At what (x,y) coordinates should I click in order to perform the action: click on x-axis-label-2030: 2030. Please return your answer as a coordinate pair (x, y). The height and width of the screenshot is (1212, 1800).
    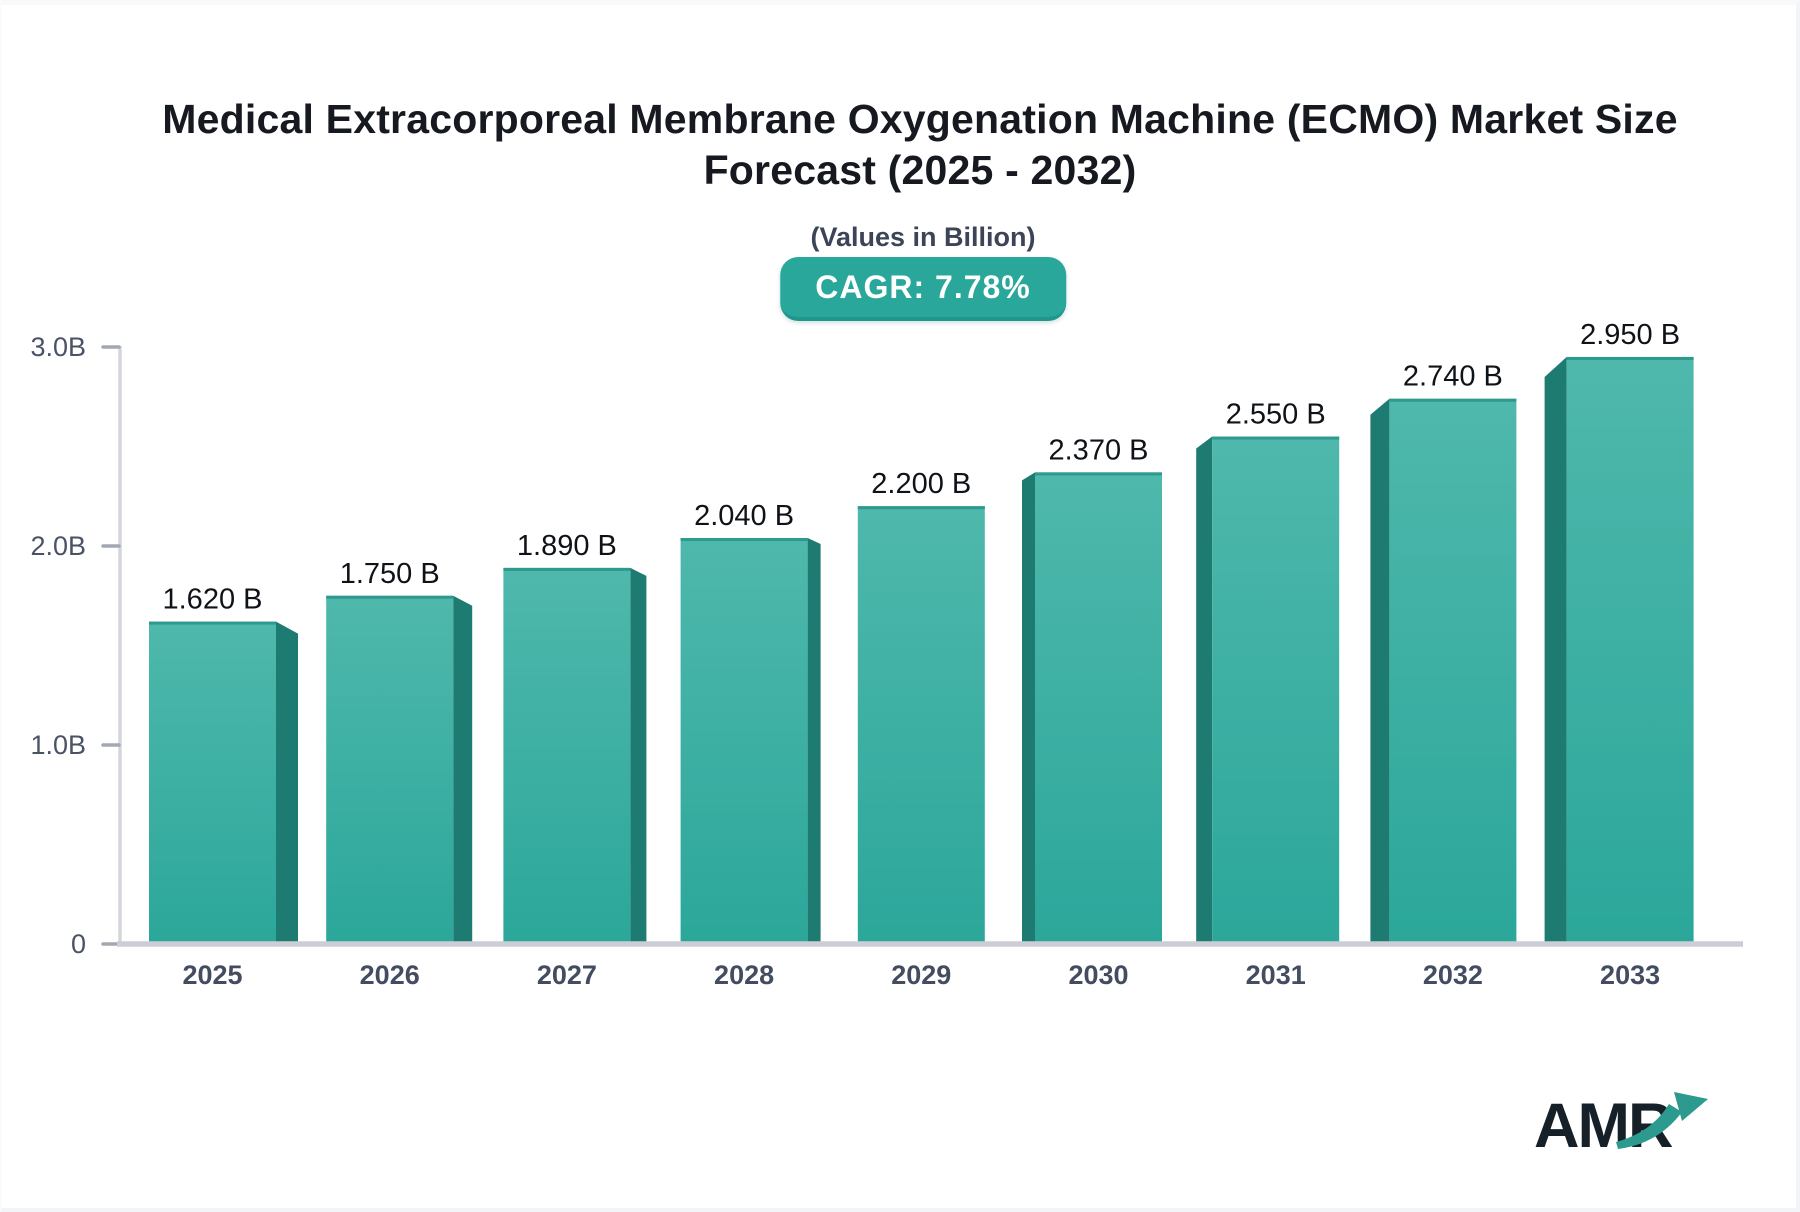
    Looking at the image, I should click on (1098, 975).